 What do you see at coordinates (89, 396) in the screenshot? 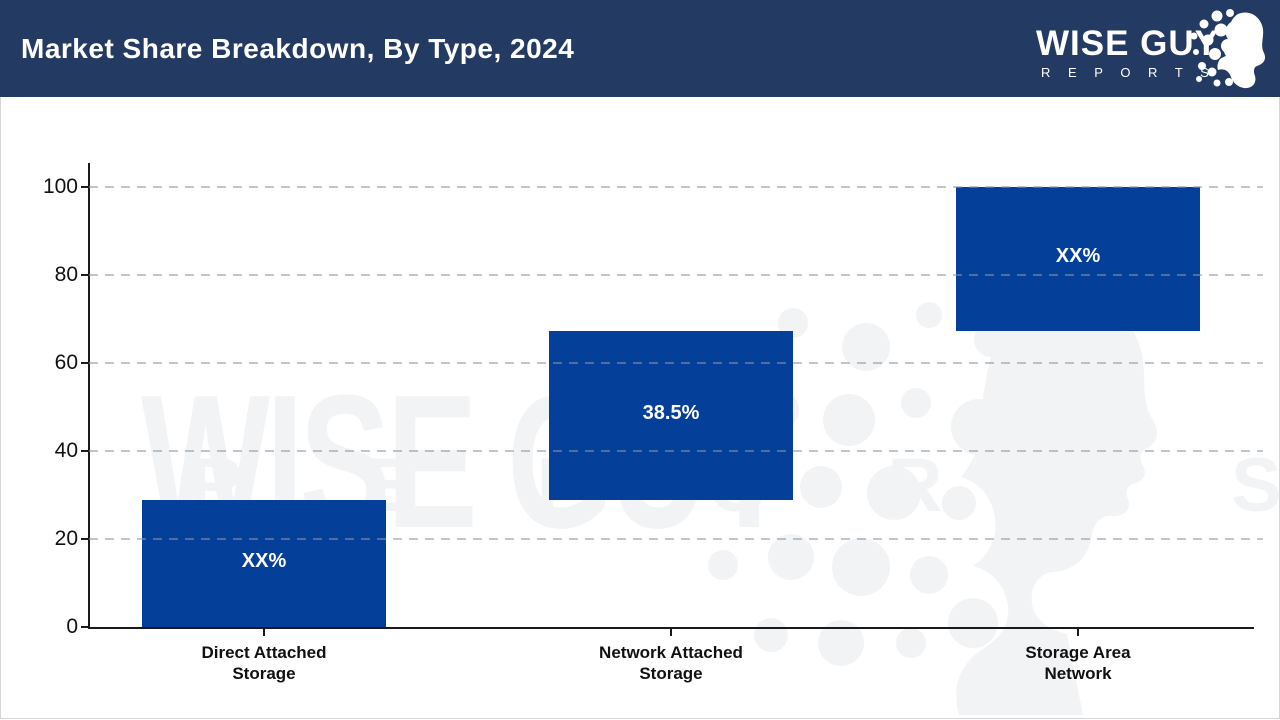
I see `y-axis-line` at bounding box center [89, 396].